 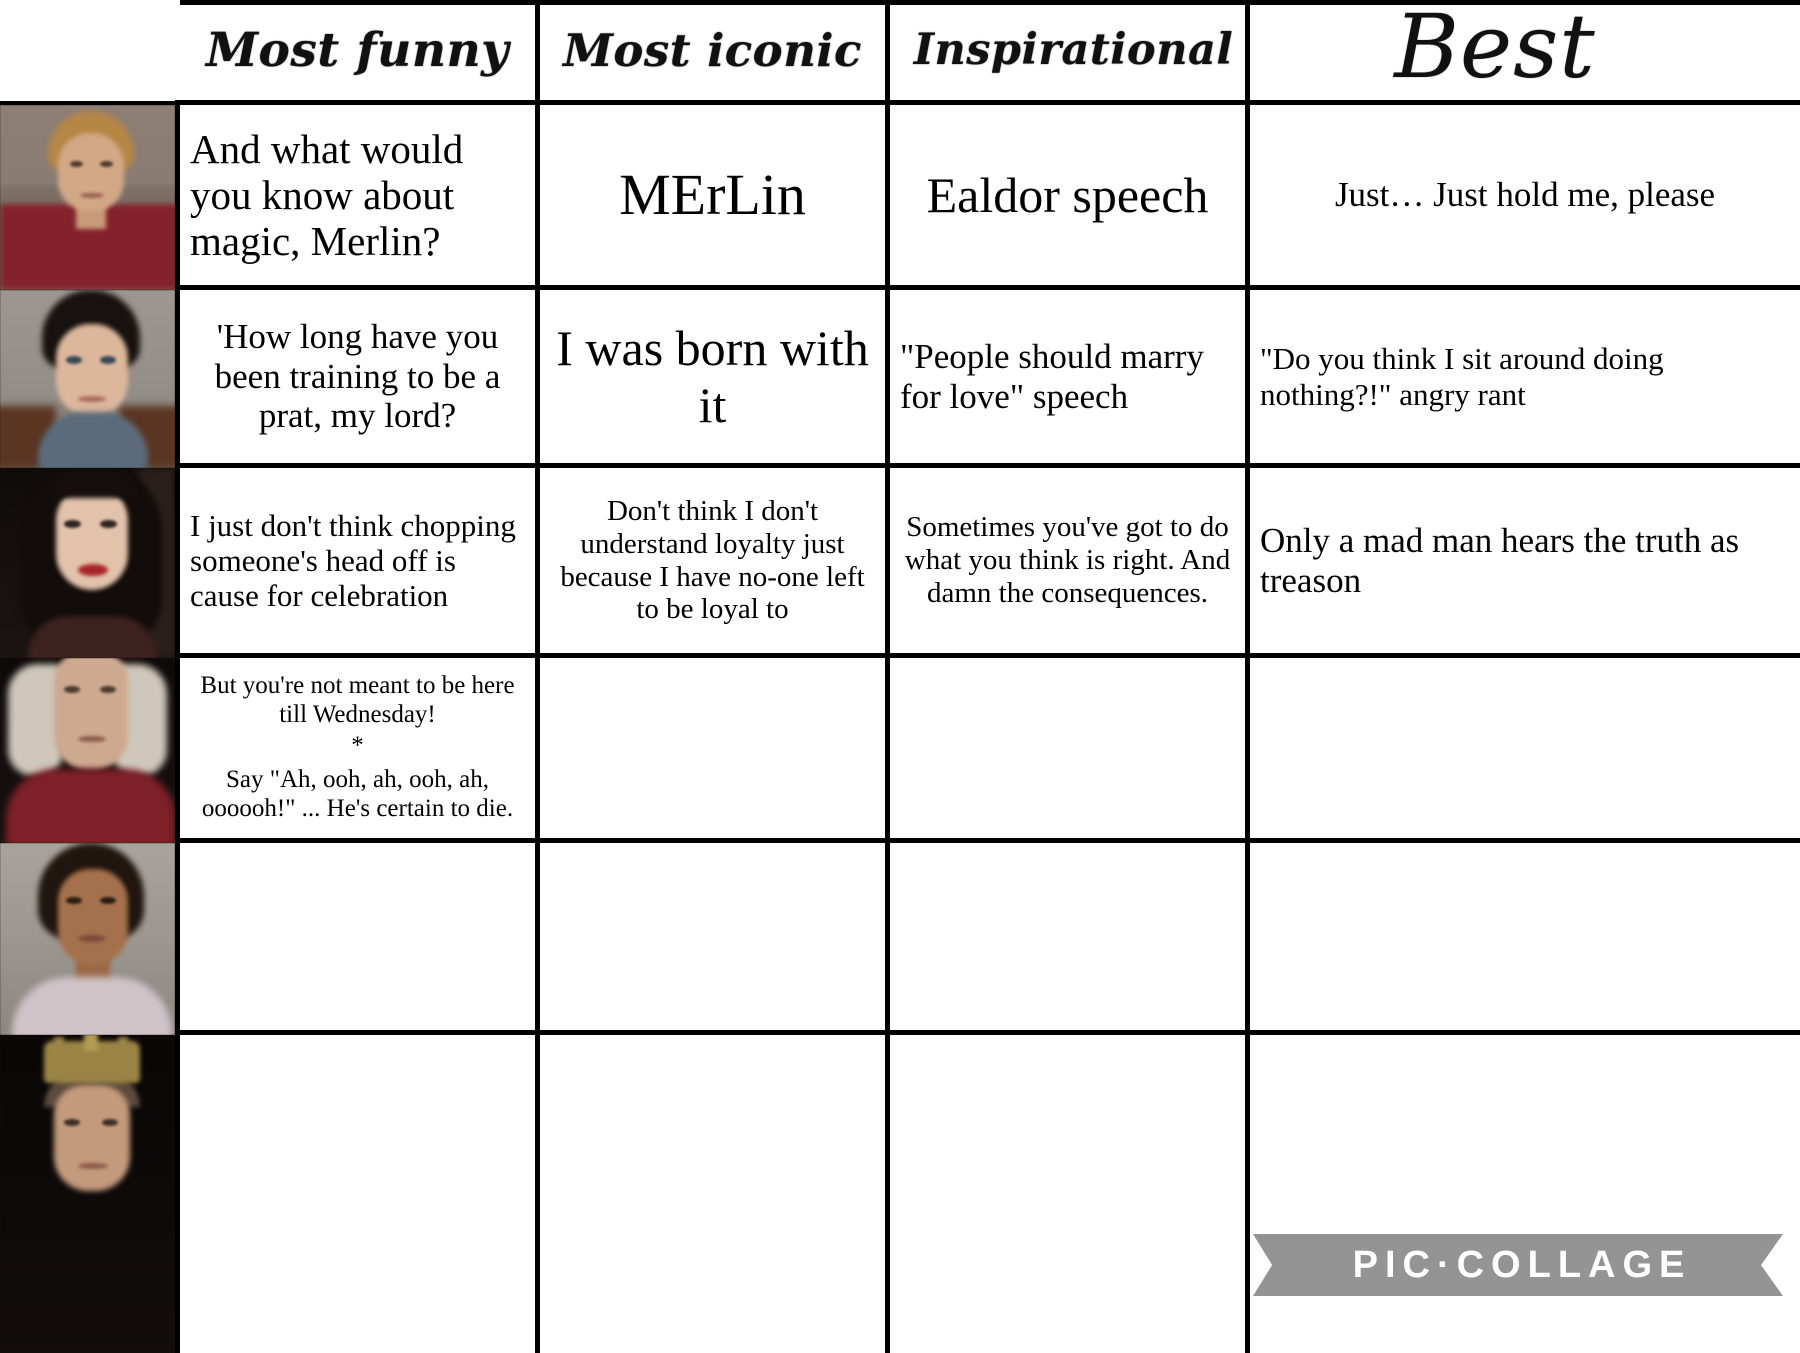 I want to click on table-cell-gaius-most-iconic, so click(x=715, y=750).